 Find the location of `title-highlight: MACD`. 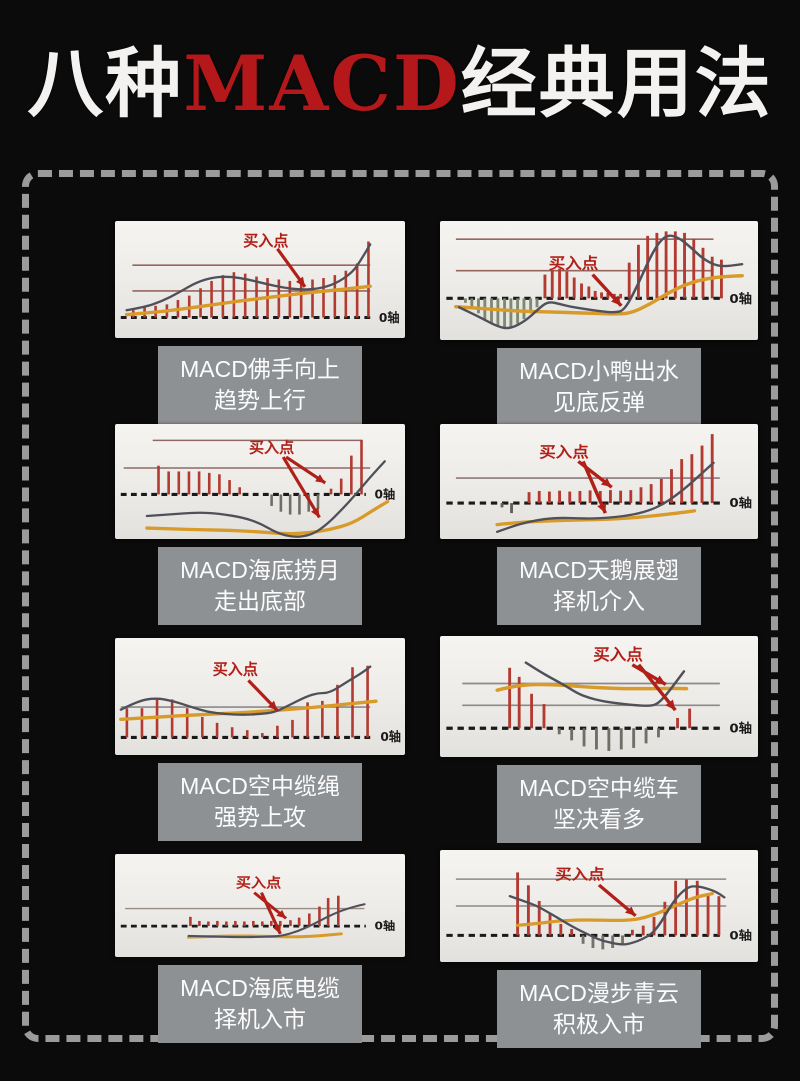

title-highlight: MACD is located at coordinates (322, 83).